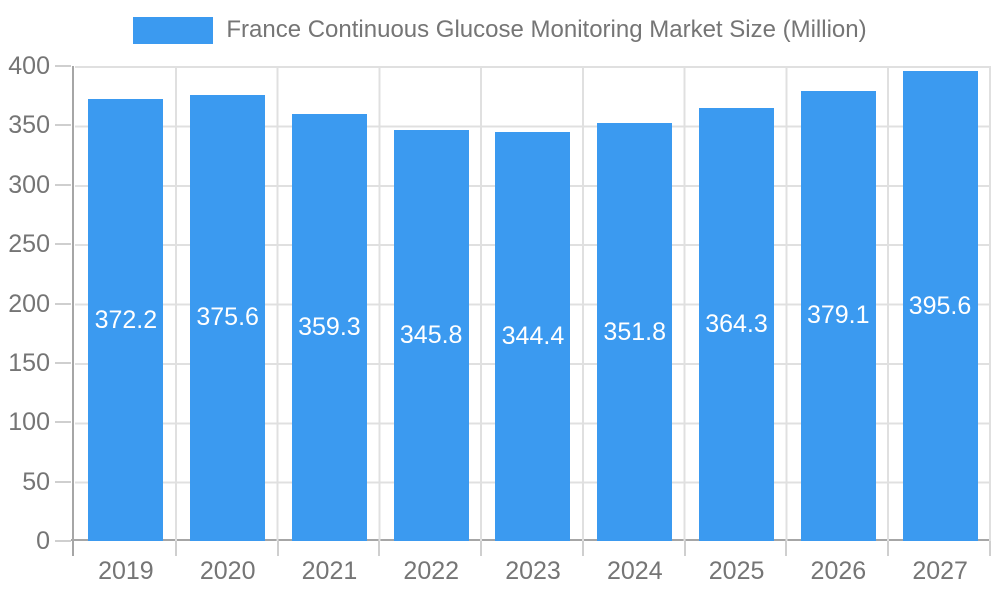 The height and width of the screenshot is (600, 1000). What do you see at coordinates (431, 571) in the screenshot?
I see `x-tick-label: 2022` at bounding box center [431, 571].